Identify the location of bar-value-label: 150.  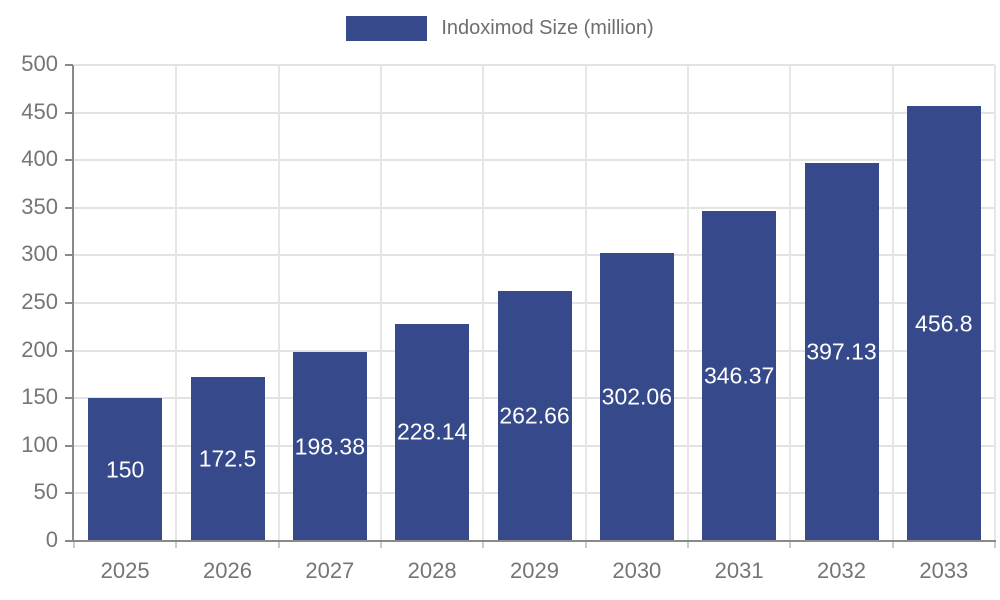
(125, 469).